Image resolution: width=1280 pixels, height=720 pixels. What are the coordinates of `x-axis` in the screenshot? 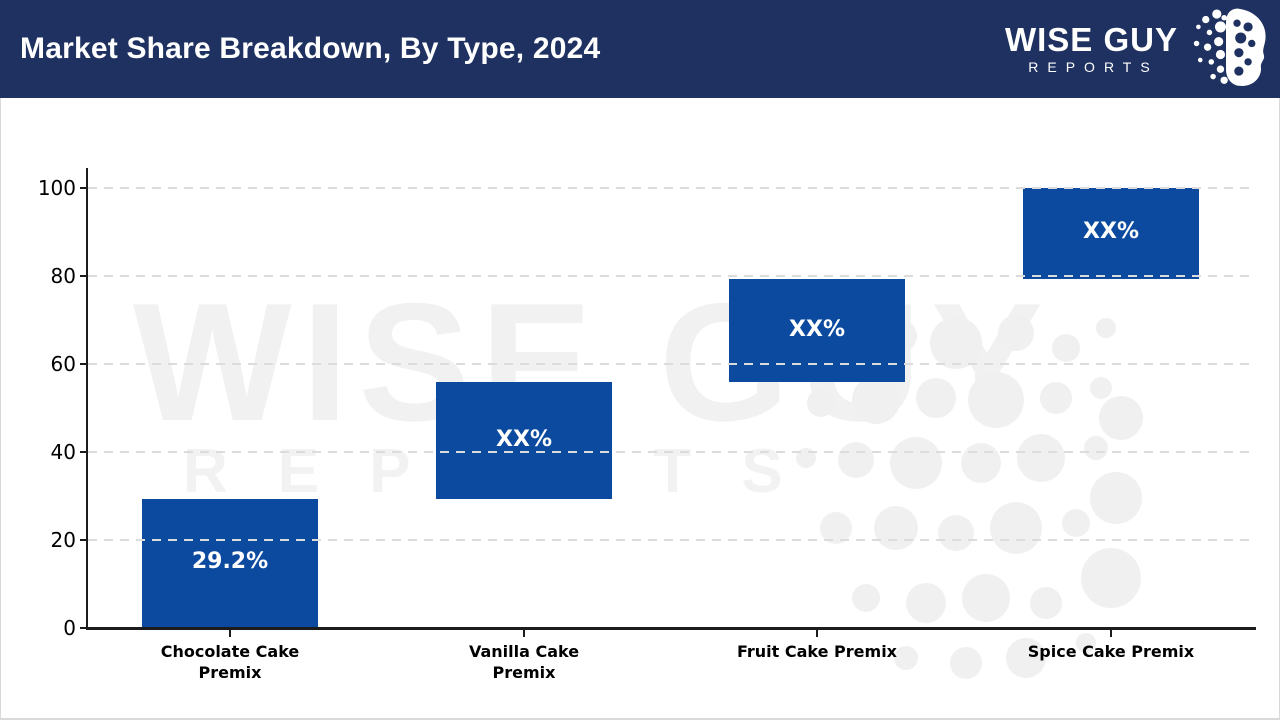 It's located at (671, 628).